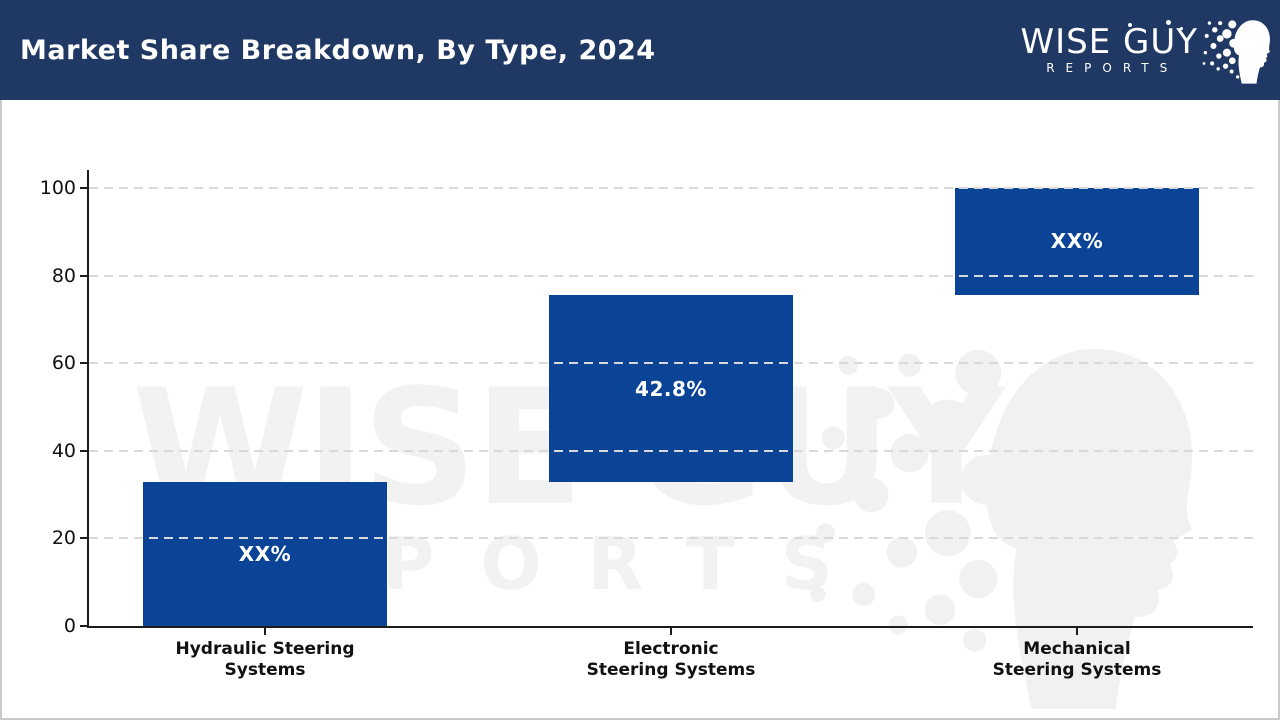 Image resolution: width=1280 pixels, height=720 pixels. What do you see at coordinates (1077, 631) in the screenshot?
I see `x-tick-mechanical-steering-systems` at bounding box center [1077, 631].